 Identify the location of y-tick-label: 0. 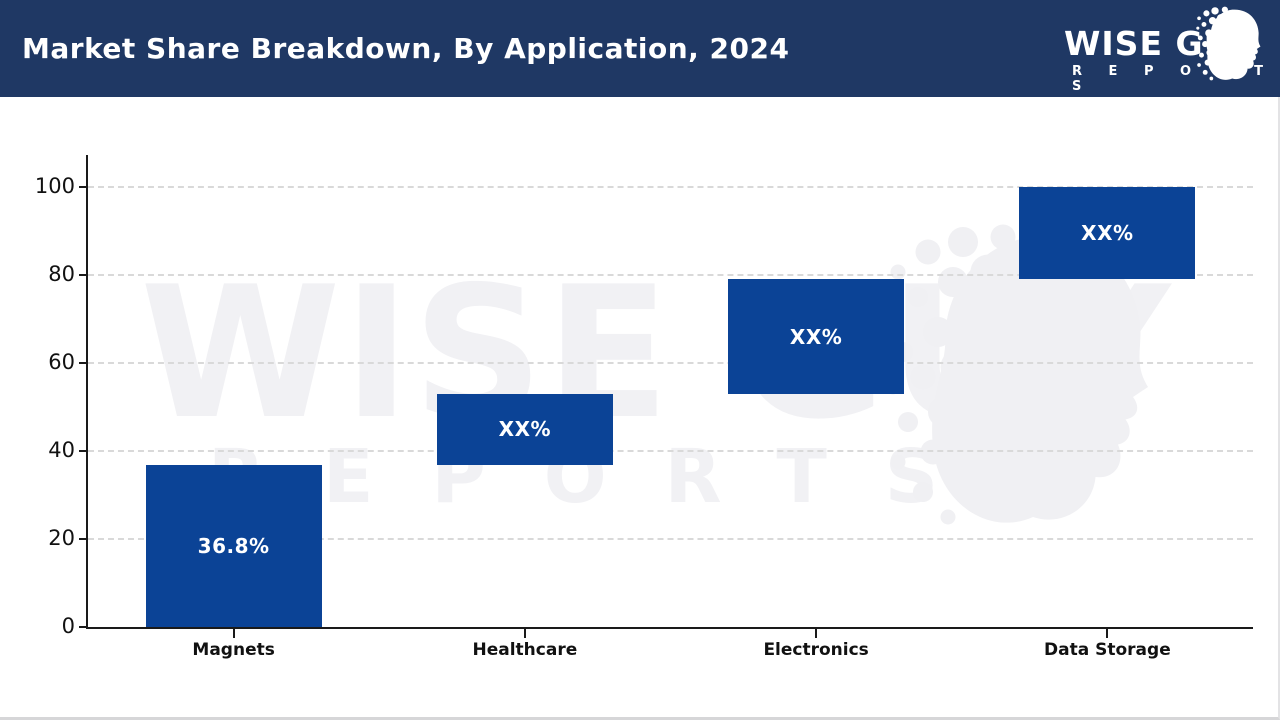
(68, 626).